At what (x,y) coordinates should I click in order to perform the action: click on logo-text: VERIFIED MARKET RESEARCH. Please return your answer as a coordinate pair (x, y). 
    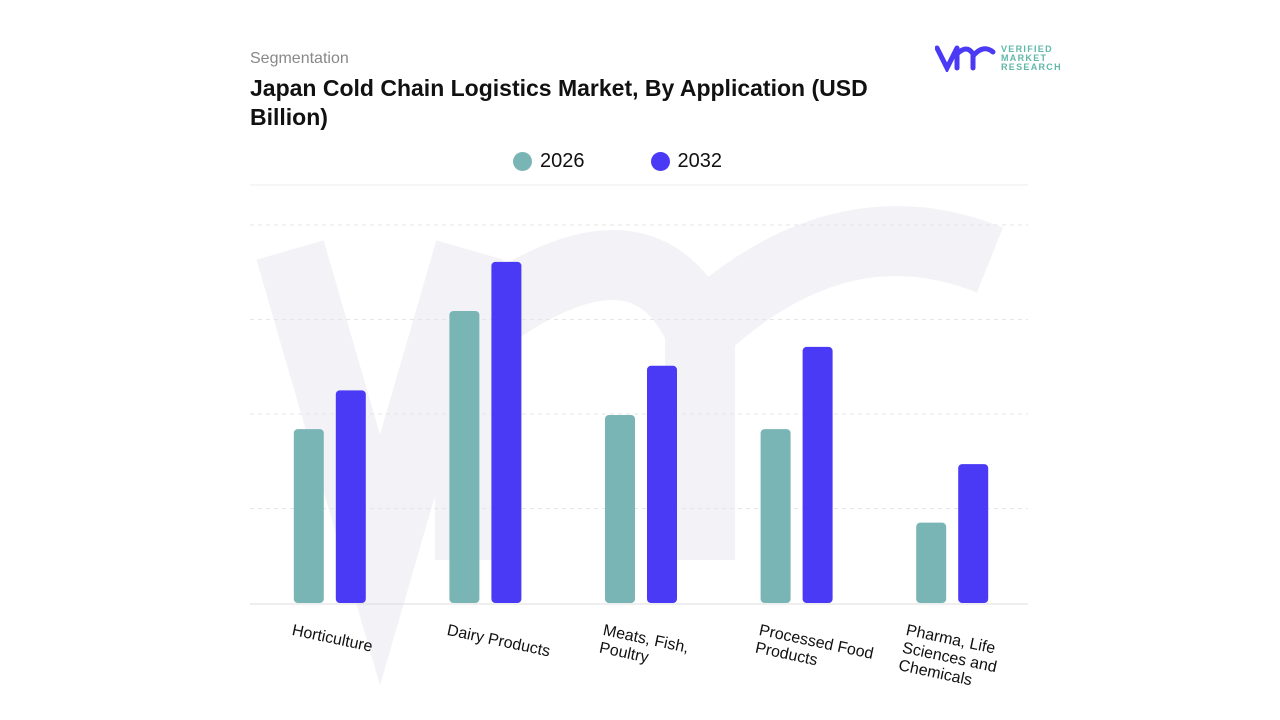
    Looking at the image, I should click on (1031, 57).